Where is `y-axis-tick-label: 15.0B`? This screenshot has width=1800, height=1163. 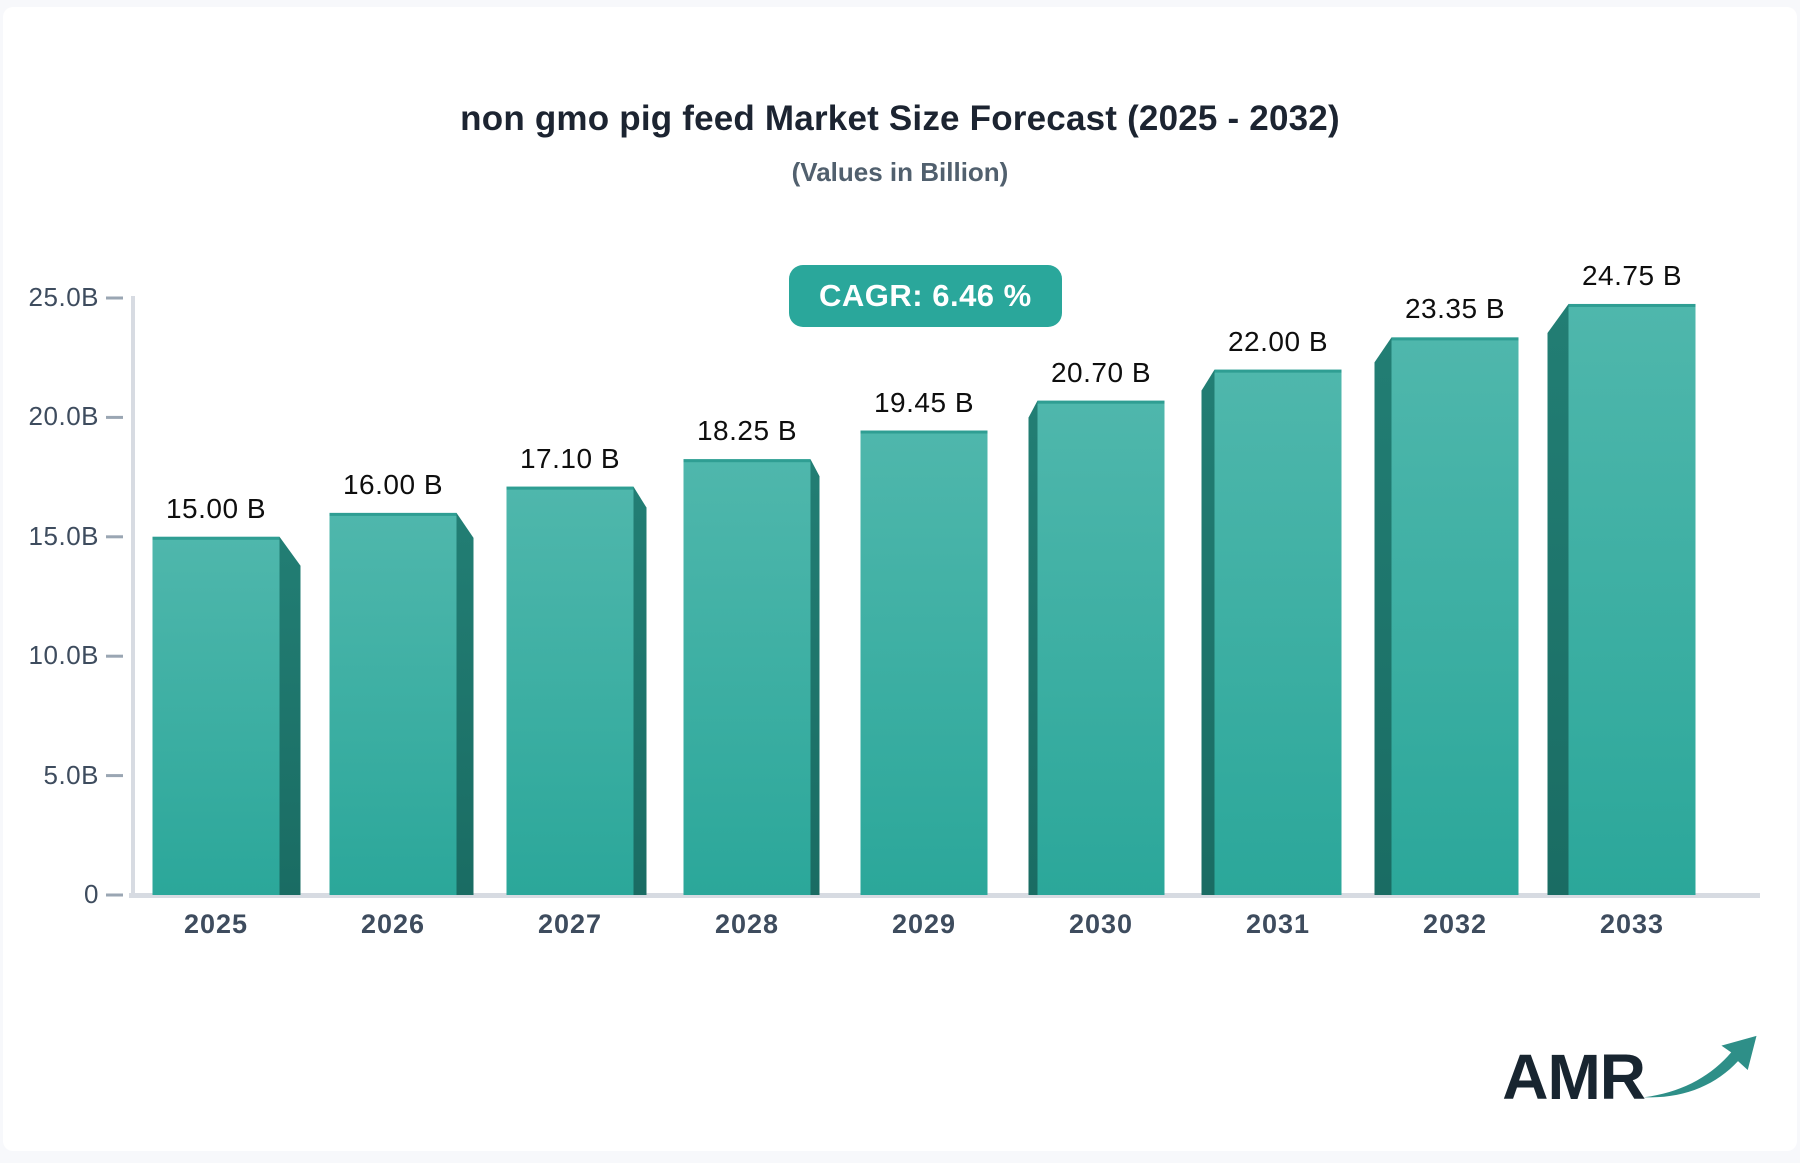
y-axis-tick-label: 15.0B is located at coordinates (63, 535).